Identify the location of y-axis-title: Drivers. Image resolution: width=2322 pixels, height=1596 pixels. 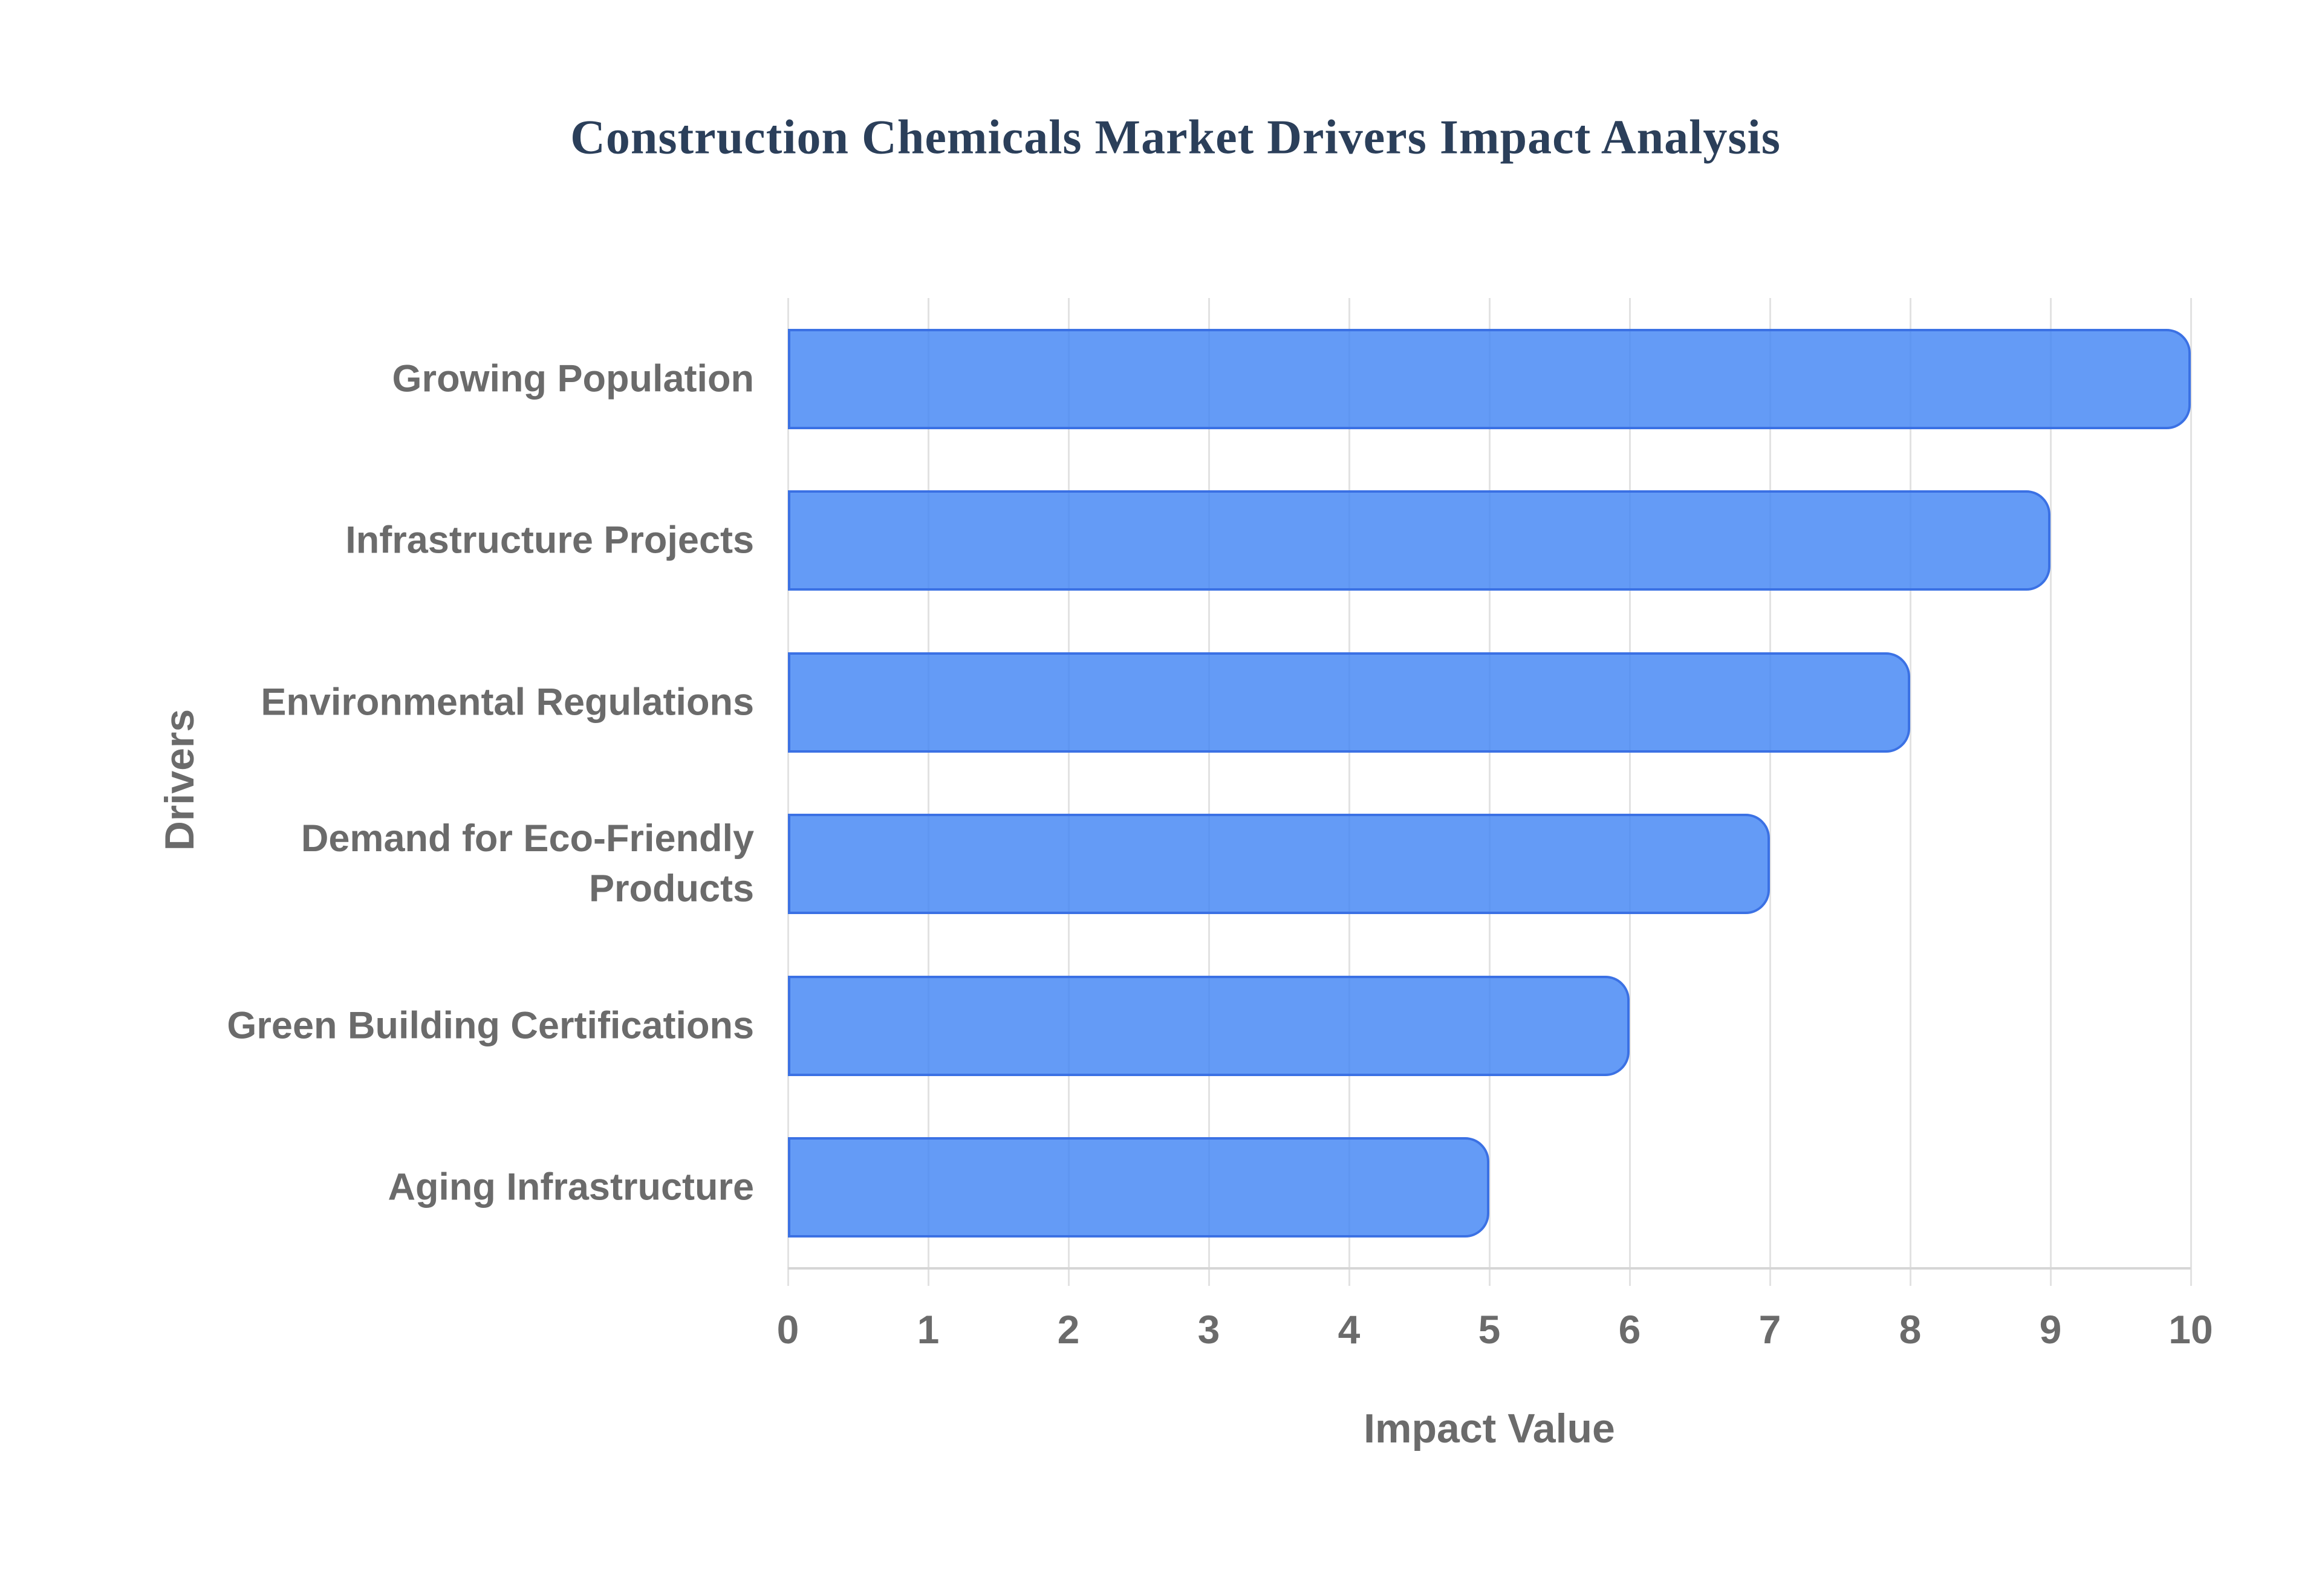
(180, 780).